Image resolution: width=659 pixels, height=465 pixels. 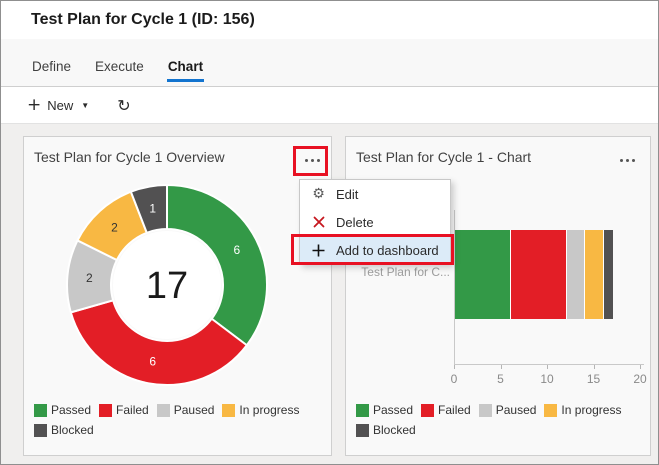 I want to click on stacked-bar, so click(x=534, y=274).